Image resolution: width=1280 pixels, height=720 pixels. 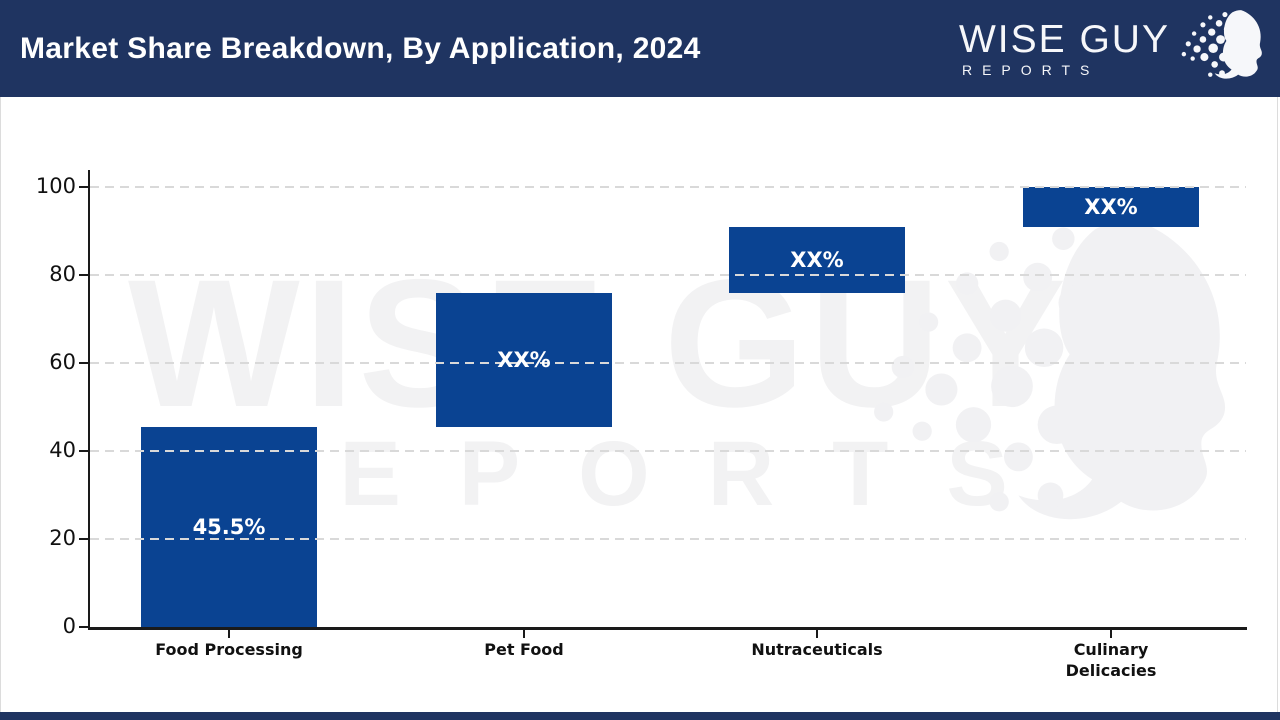 I want to click on wiseguy-logo-text: WISE GUY REPORTS, so click(x=1064, y=48).